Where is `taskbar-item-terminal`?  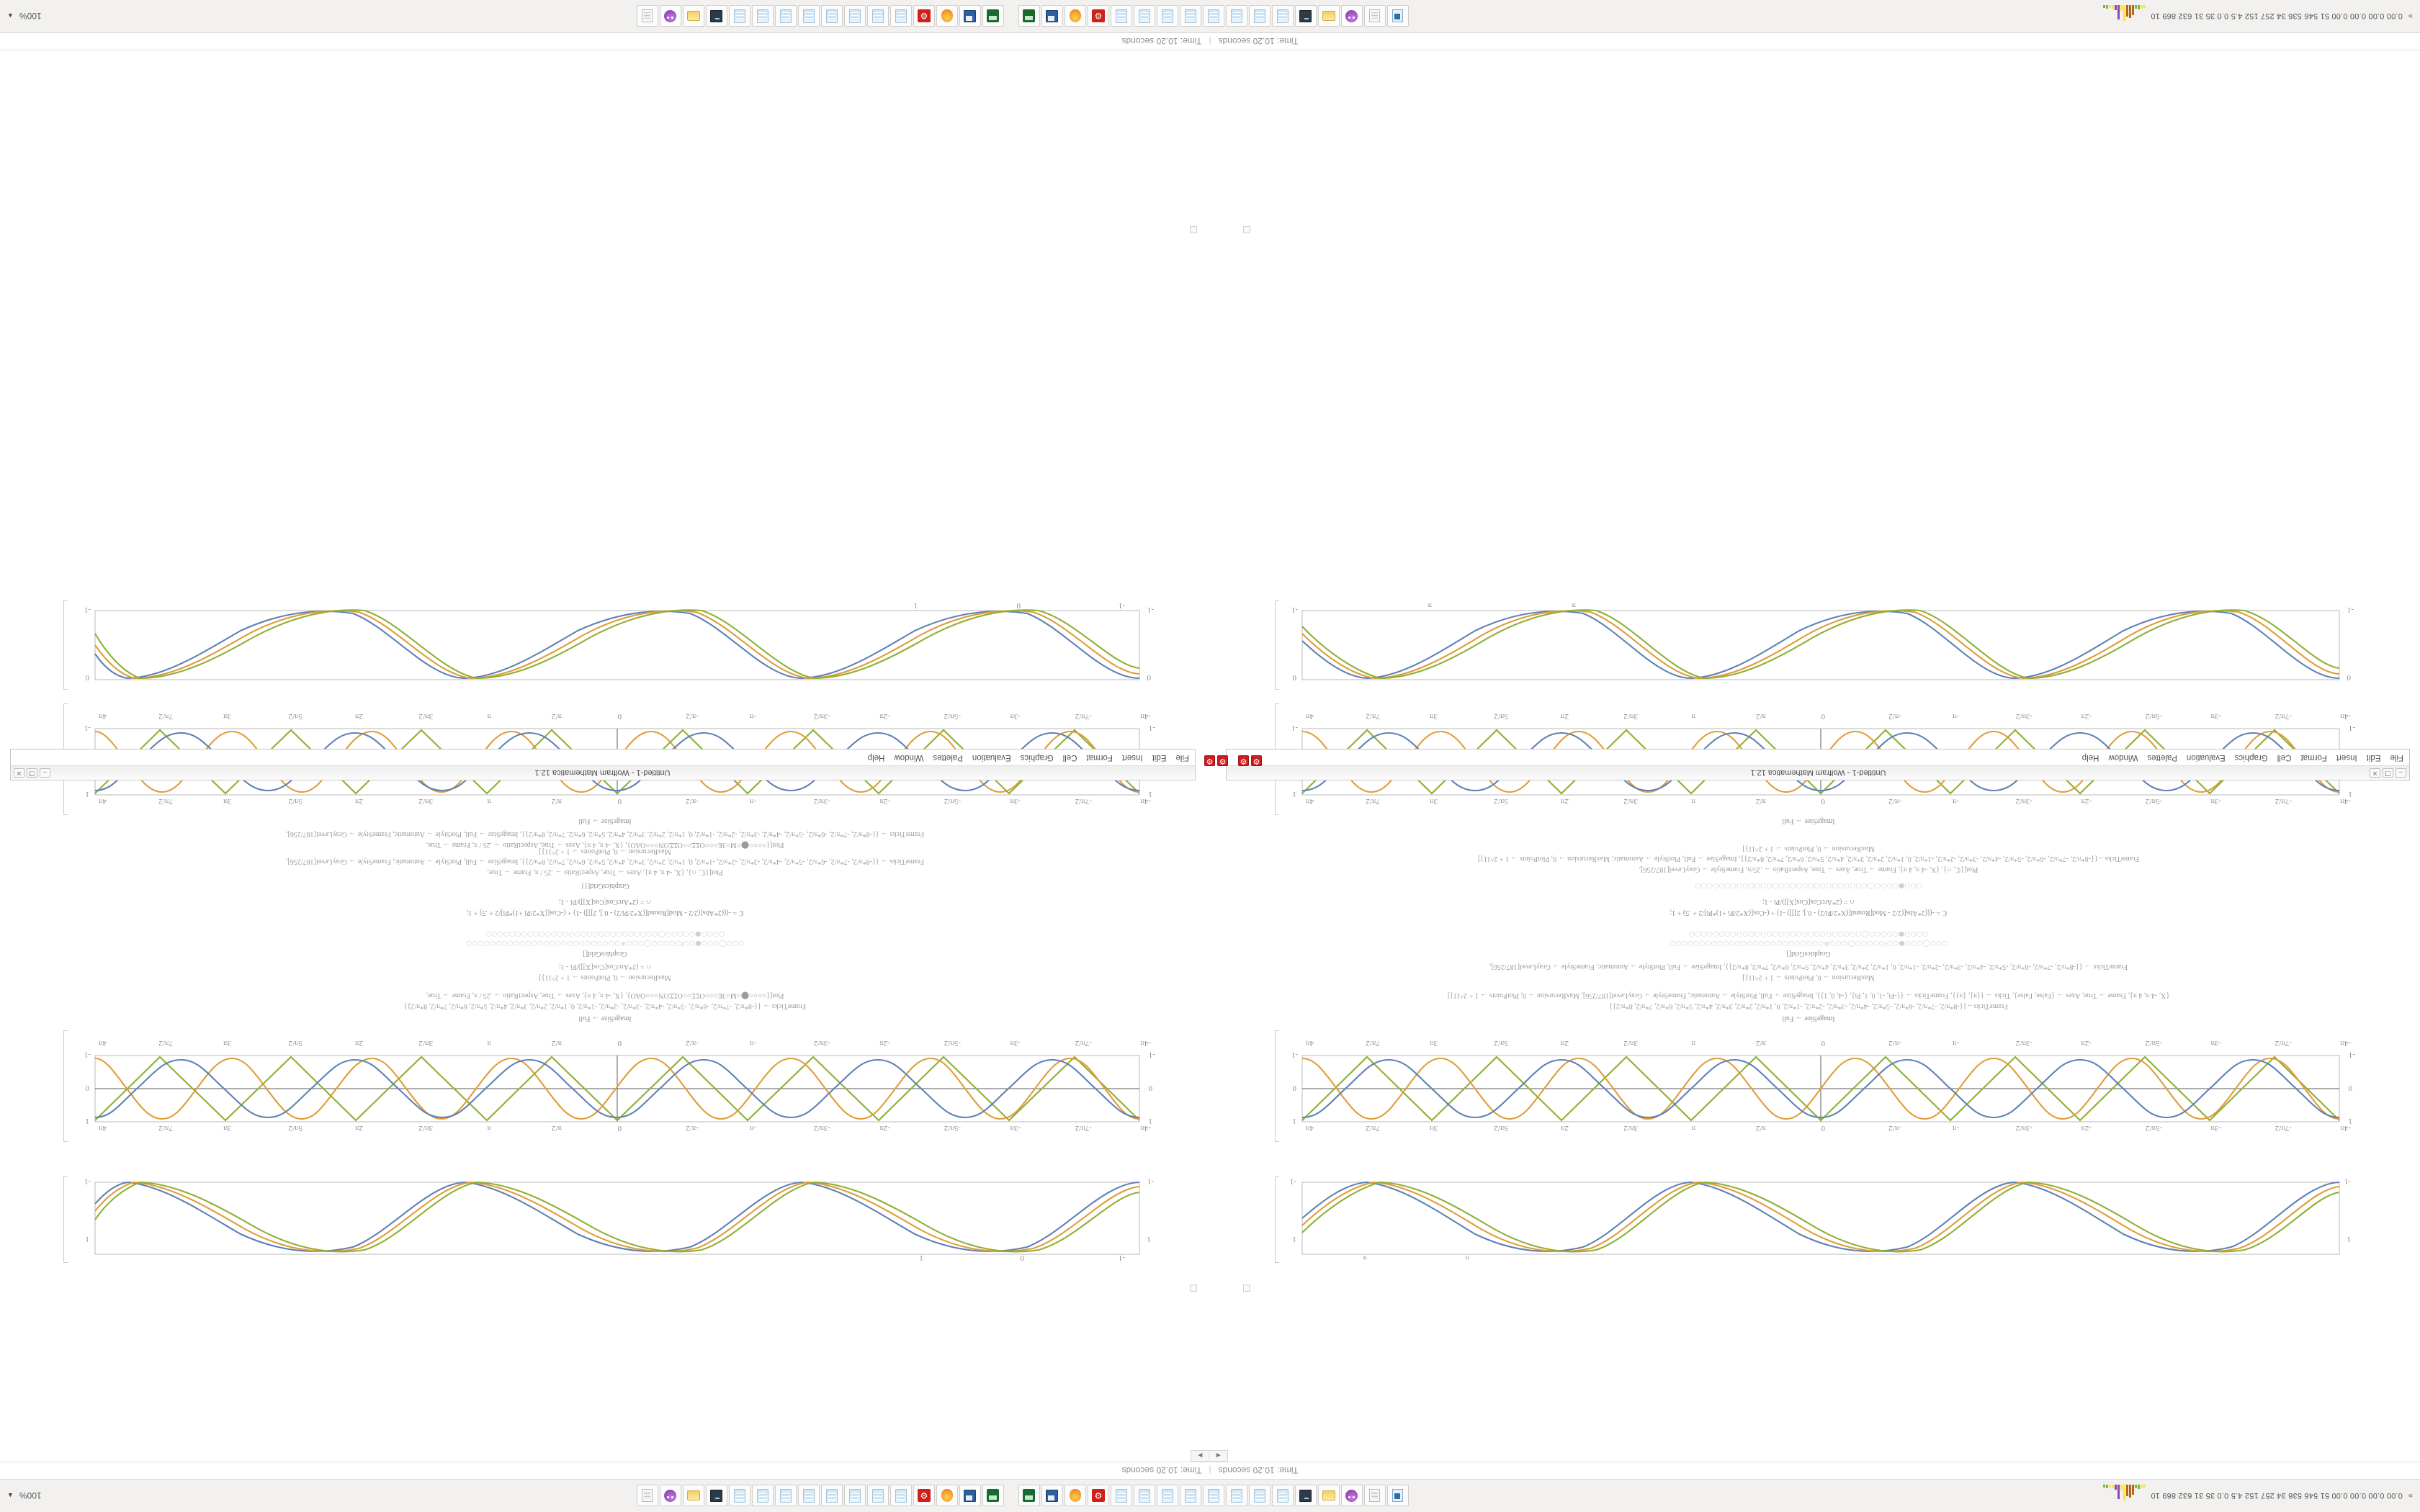
taskbar-item-terminal is located at coordinates (1306, 1496).